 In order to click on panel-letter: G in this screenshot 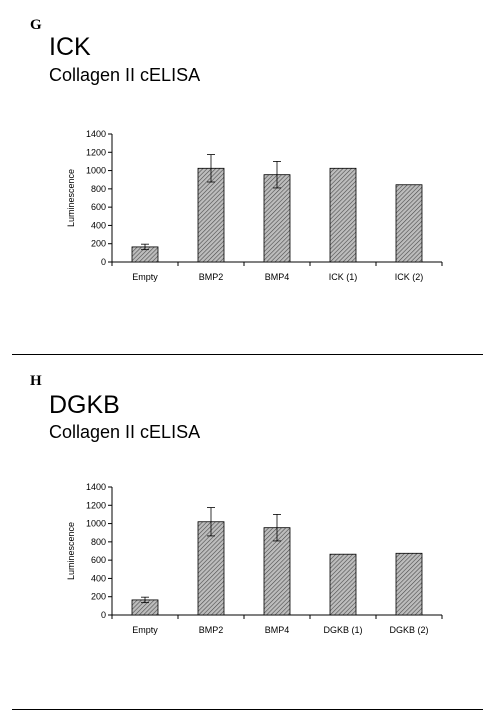, I will do `click(36, 25)`.